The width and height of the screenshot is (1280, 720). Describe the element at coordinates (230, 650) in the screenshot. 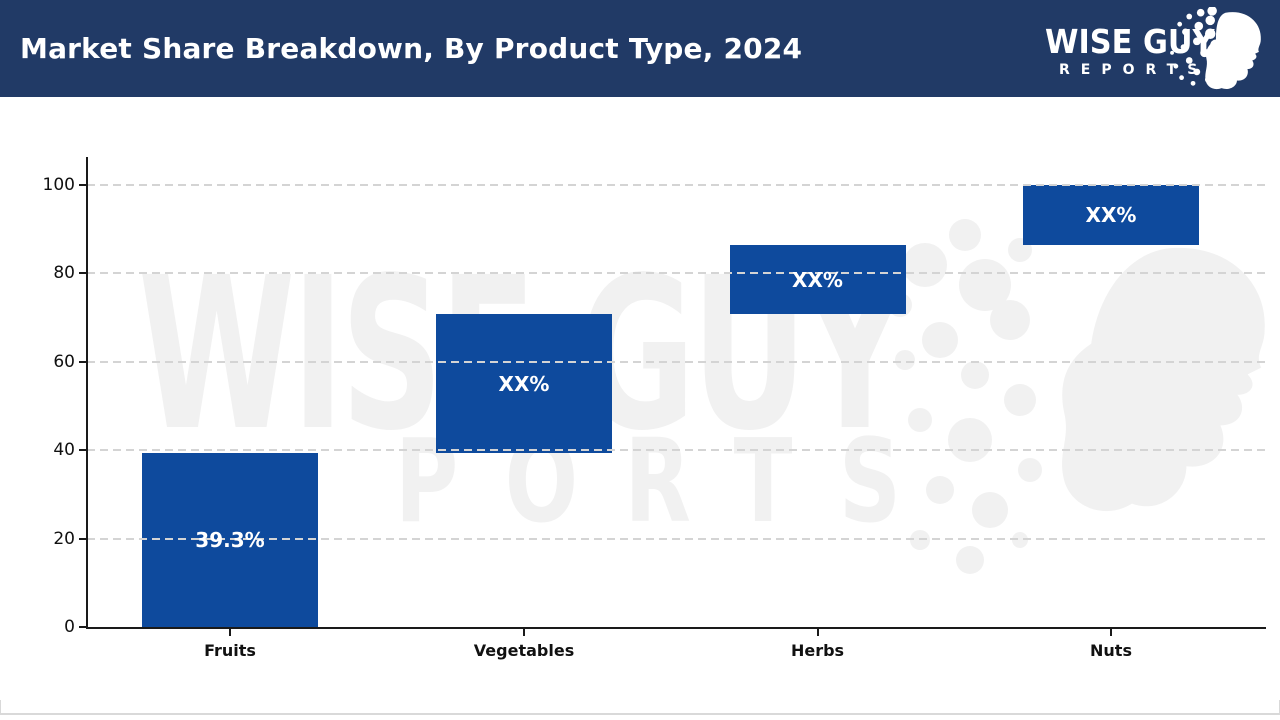

I see `x-tick-label-fruits: Fruits` at that location.